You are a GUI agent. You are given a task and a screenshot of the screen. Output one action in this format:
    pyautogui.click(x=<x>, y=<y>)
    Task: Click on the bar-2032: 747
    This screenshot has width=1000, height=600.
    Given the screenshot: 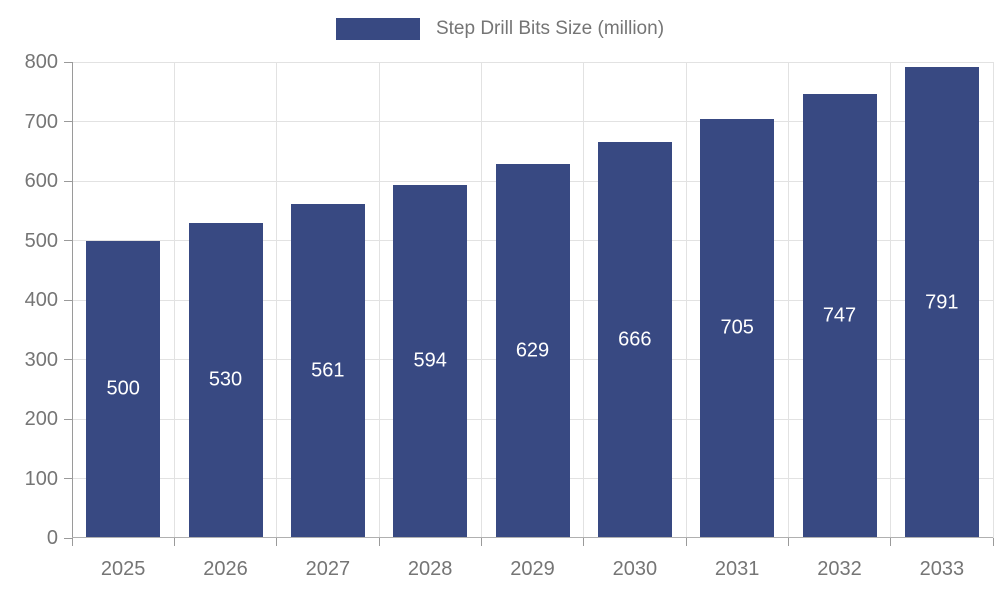 What is the action you would take?
    pyautogui.click(x=839, y=315)
    